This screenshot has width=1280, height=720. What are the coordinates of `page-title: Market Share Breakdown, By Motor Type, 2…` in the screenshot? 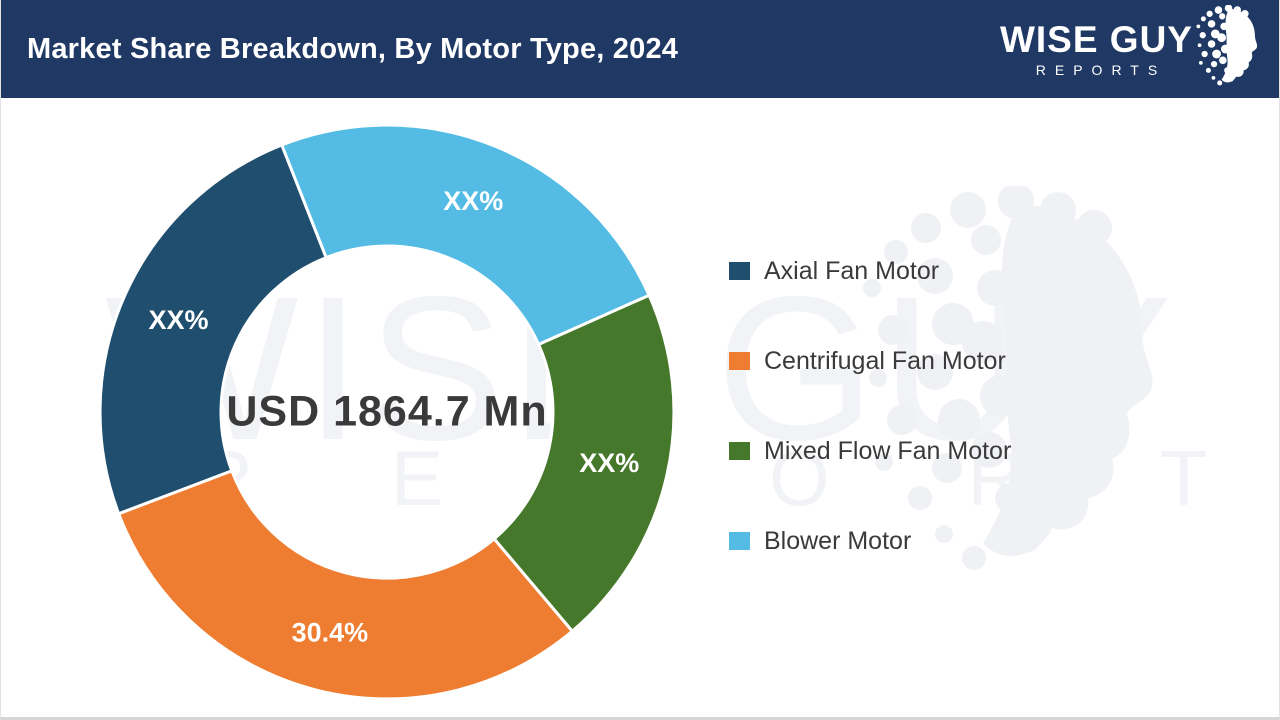 It's located at (353, 48).